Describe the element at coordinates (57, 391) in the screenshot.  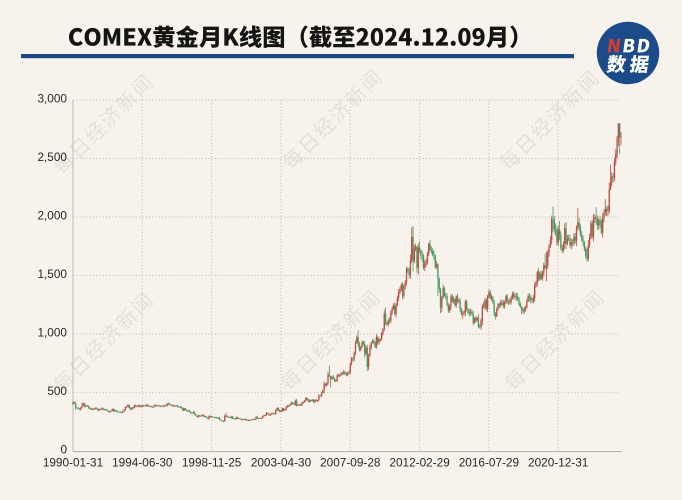
I see `svg-text: 500` at that location.